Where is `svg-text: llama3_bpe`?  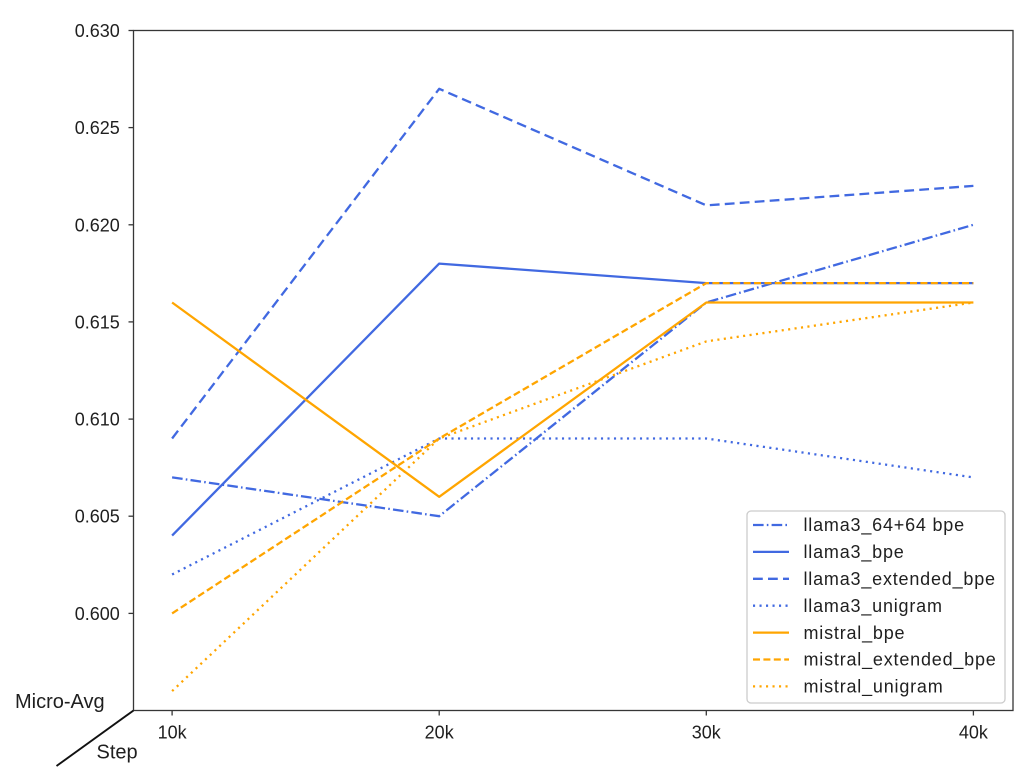
svg-text: llama3_bpe is located at coordinates (854, 552).